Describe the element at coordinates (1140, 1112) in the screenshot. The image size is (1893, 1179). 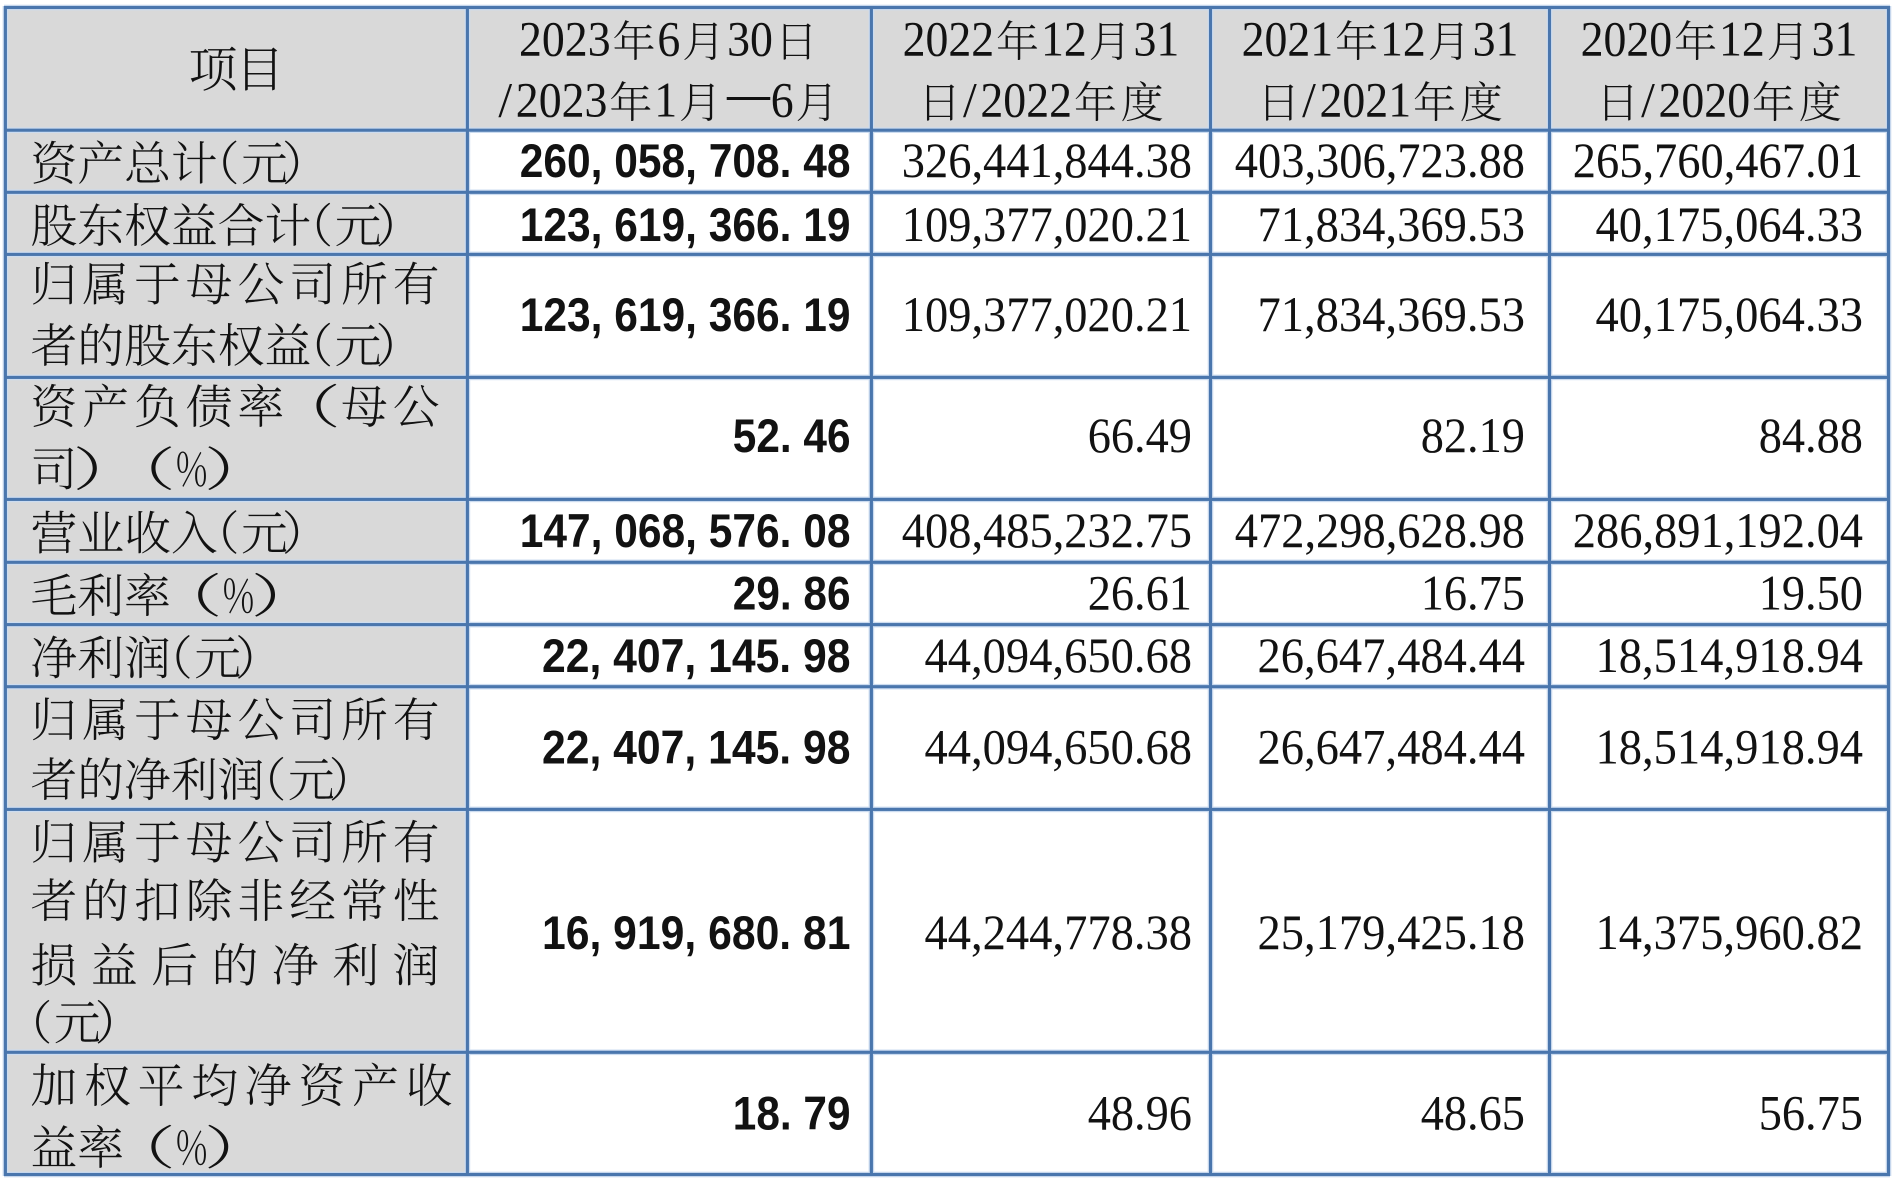
I see `svg-text: 48.96` at that location.